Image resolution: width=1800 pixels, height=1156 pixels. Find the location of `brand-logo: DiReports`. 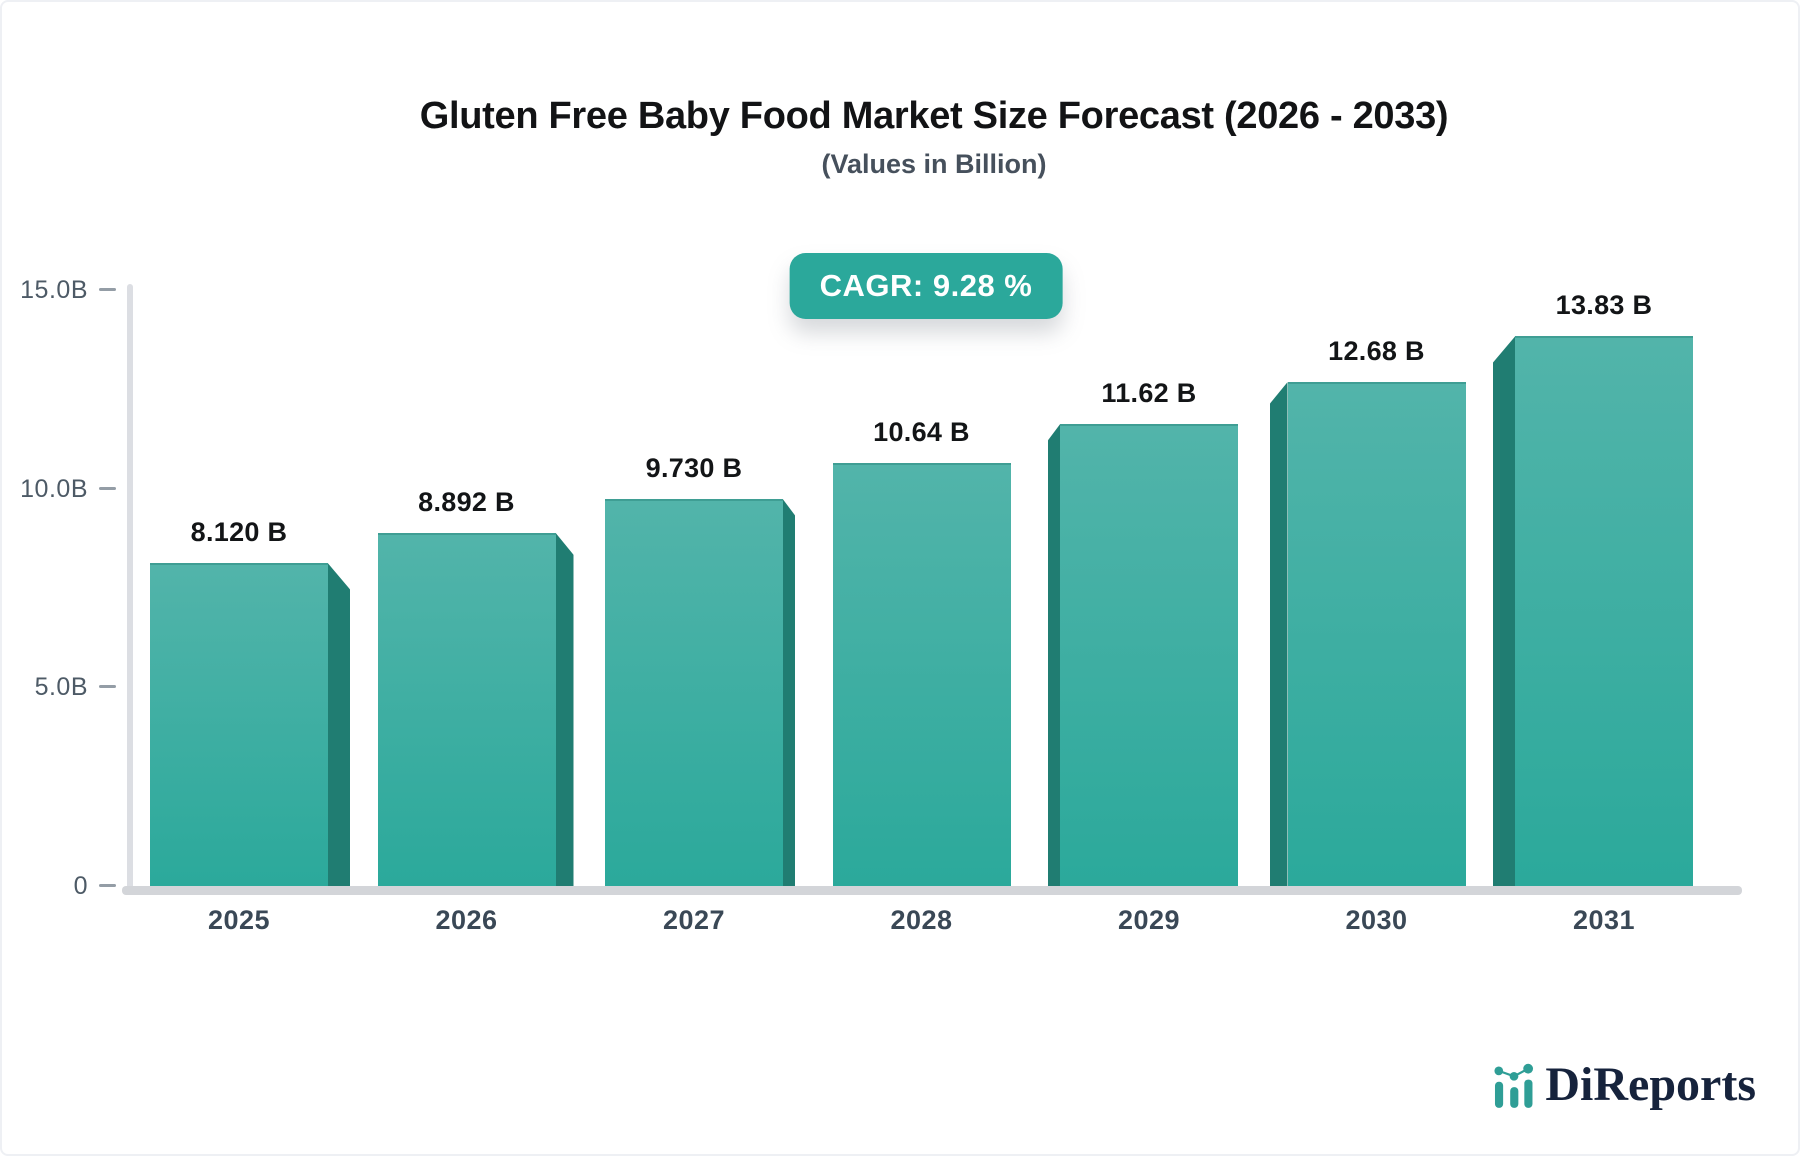

brand-logo: DiReports is located at coordinates (1624, 1085).